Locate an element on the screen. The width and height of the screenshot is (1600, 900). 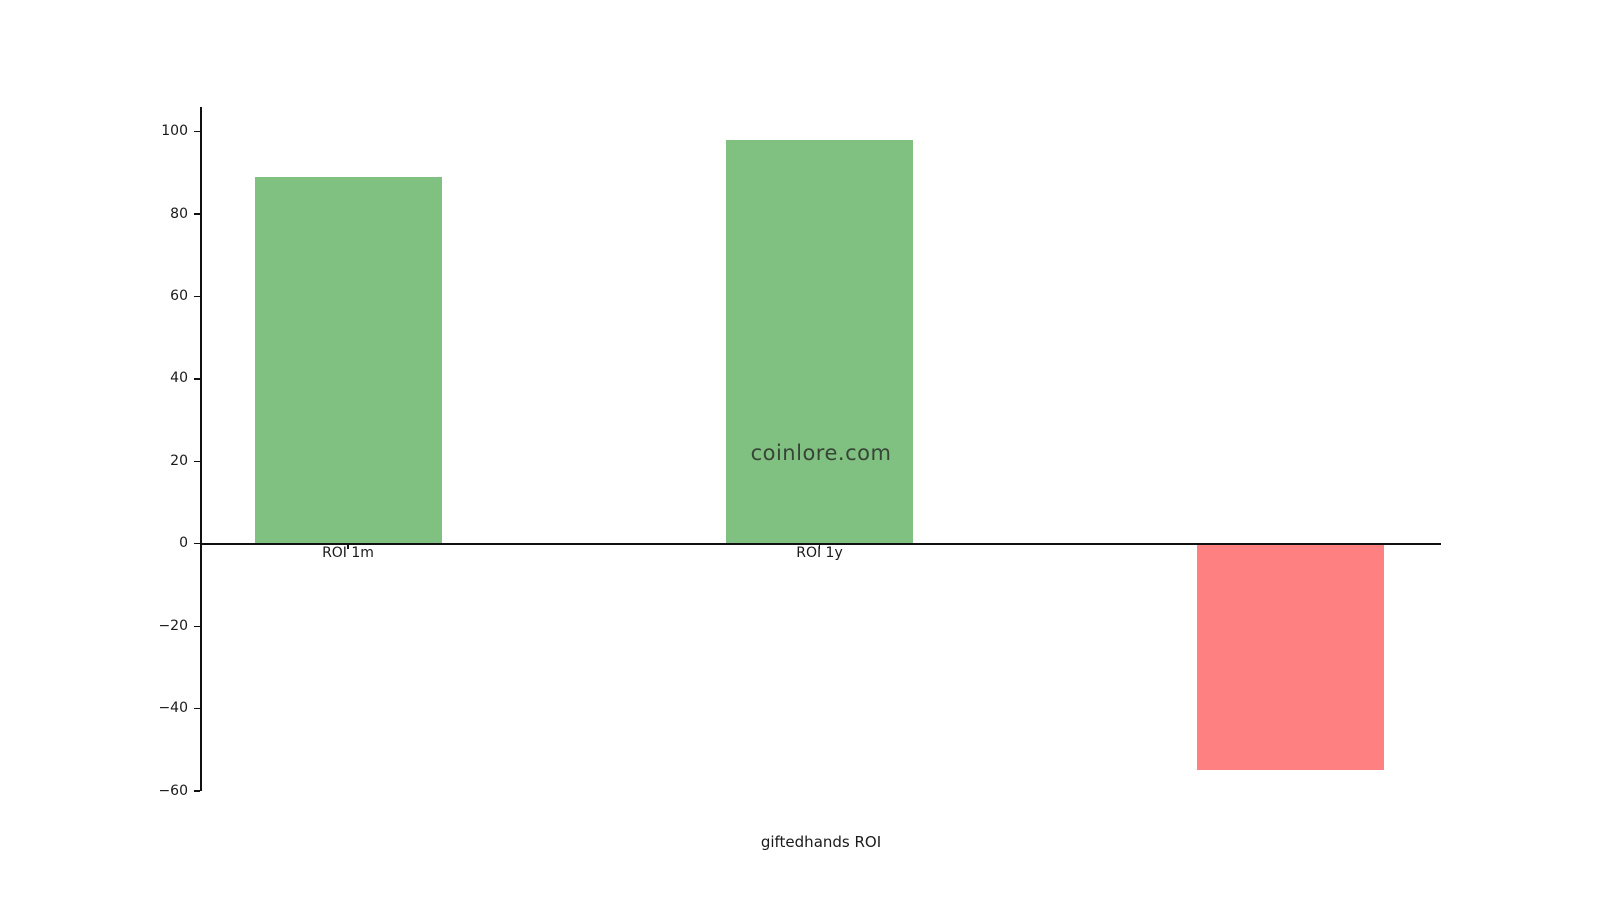
bar-roi-1m is located at coordinates (348, 360).